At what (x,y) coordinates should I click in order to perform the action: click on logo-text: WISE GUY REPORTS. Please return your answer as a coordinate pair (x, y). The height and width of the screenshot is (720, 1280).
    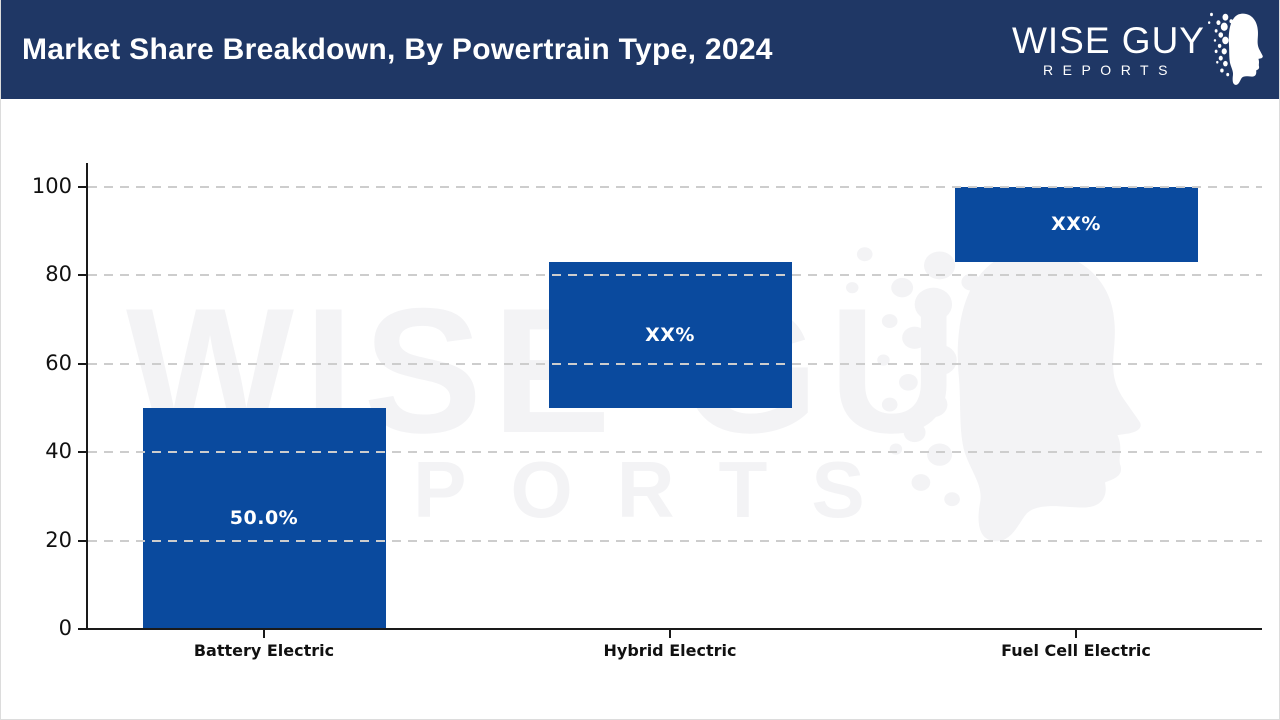
    Looking at the image, I should click on (1108, 49).